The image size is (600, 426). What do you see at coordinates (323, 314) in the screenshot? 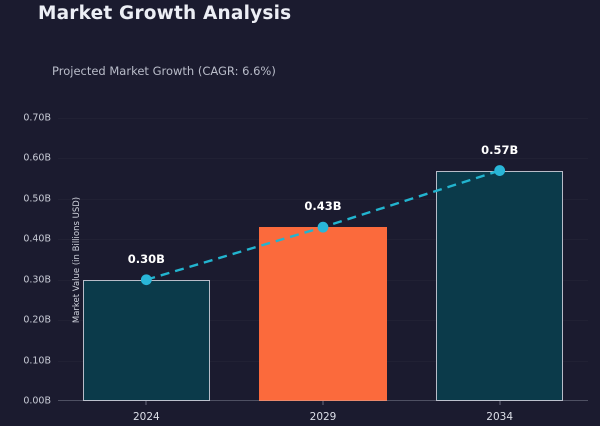
I see `bar-2029` at bounding box center [323, 314].